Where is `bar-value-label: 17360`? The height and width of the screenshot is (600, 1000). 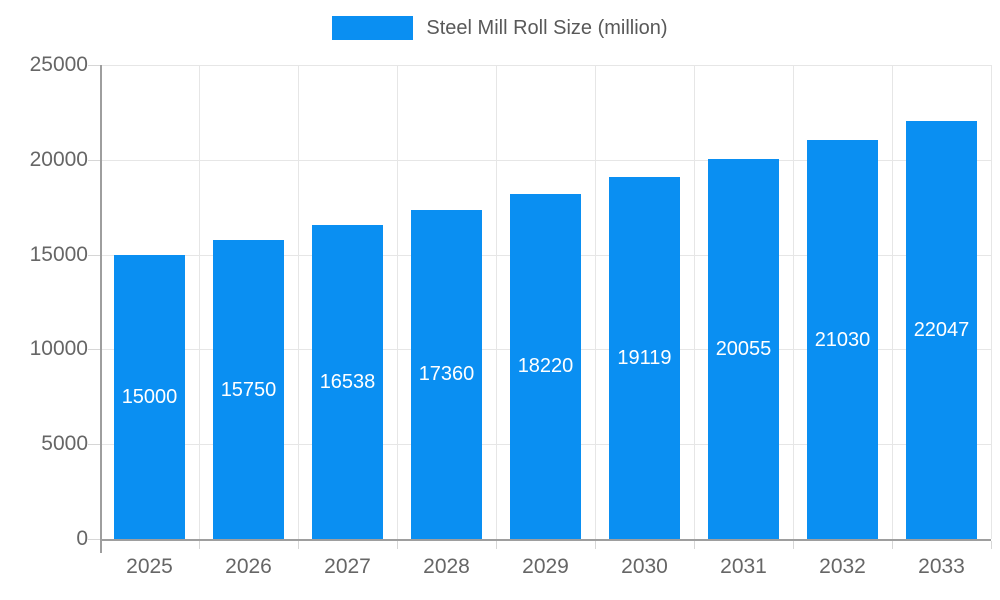
bar-value-label: 17360 is located at coordinates (446, 374).